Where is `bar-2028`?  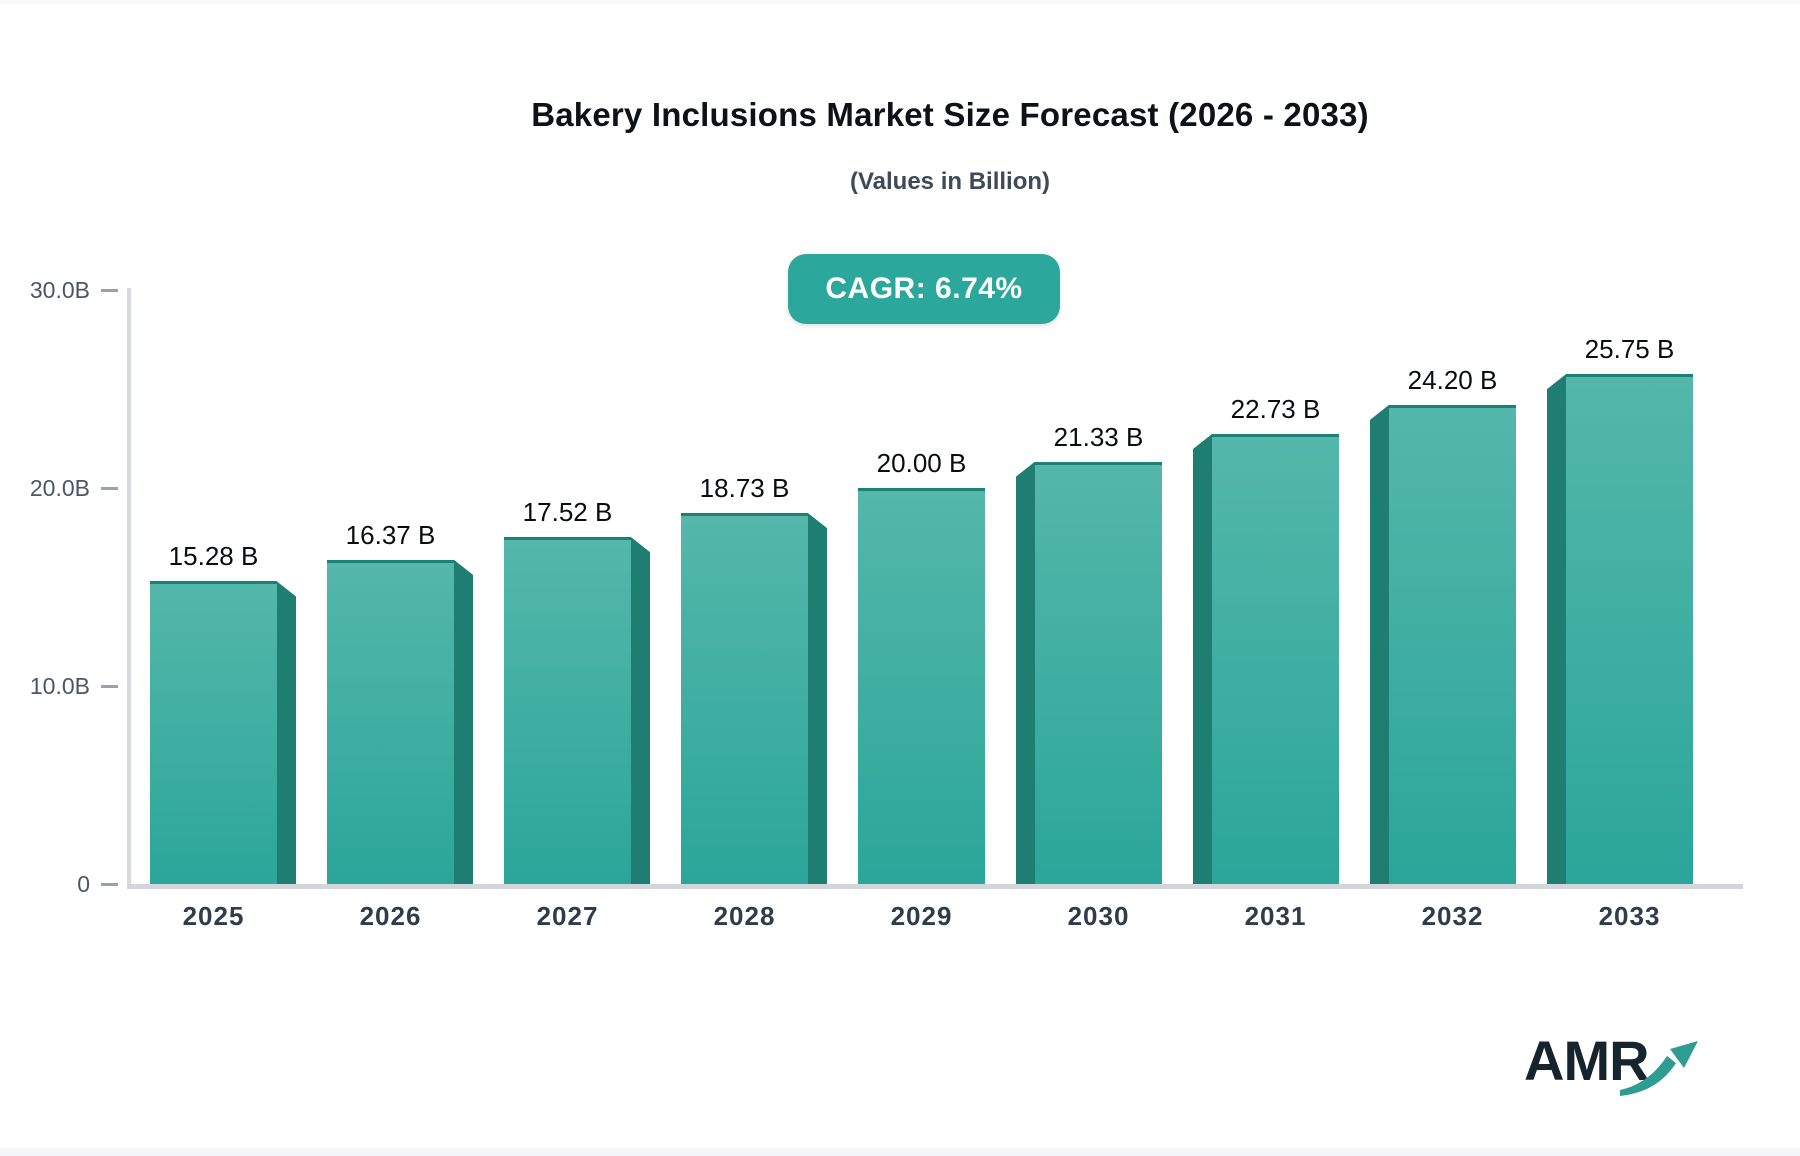 bar-2028 is located at coordinates (744, 698).